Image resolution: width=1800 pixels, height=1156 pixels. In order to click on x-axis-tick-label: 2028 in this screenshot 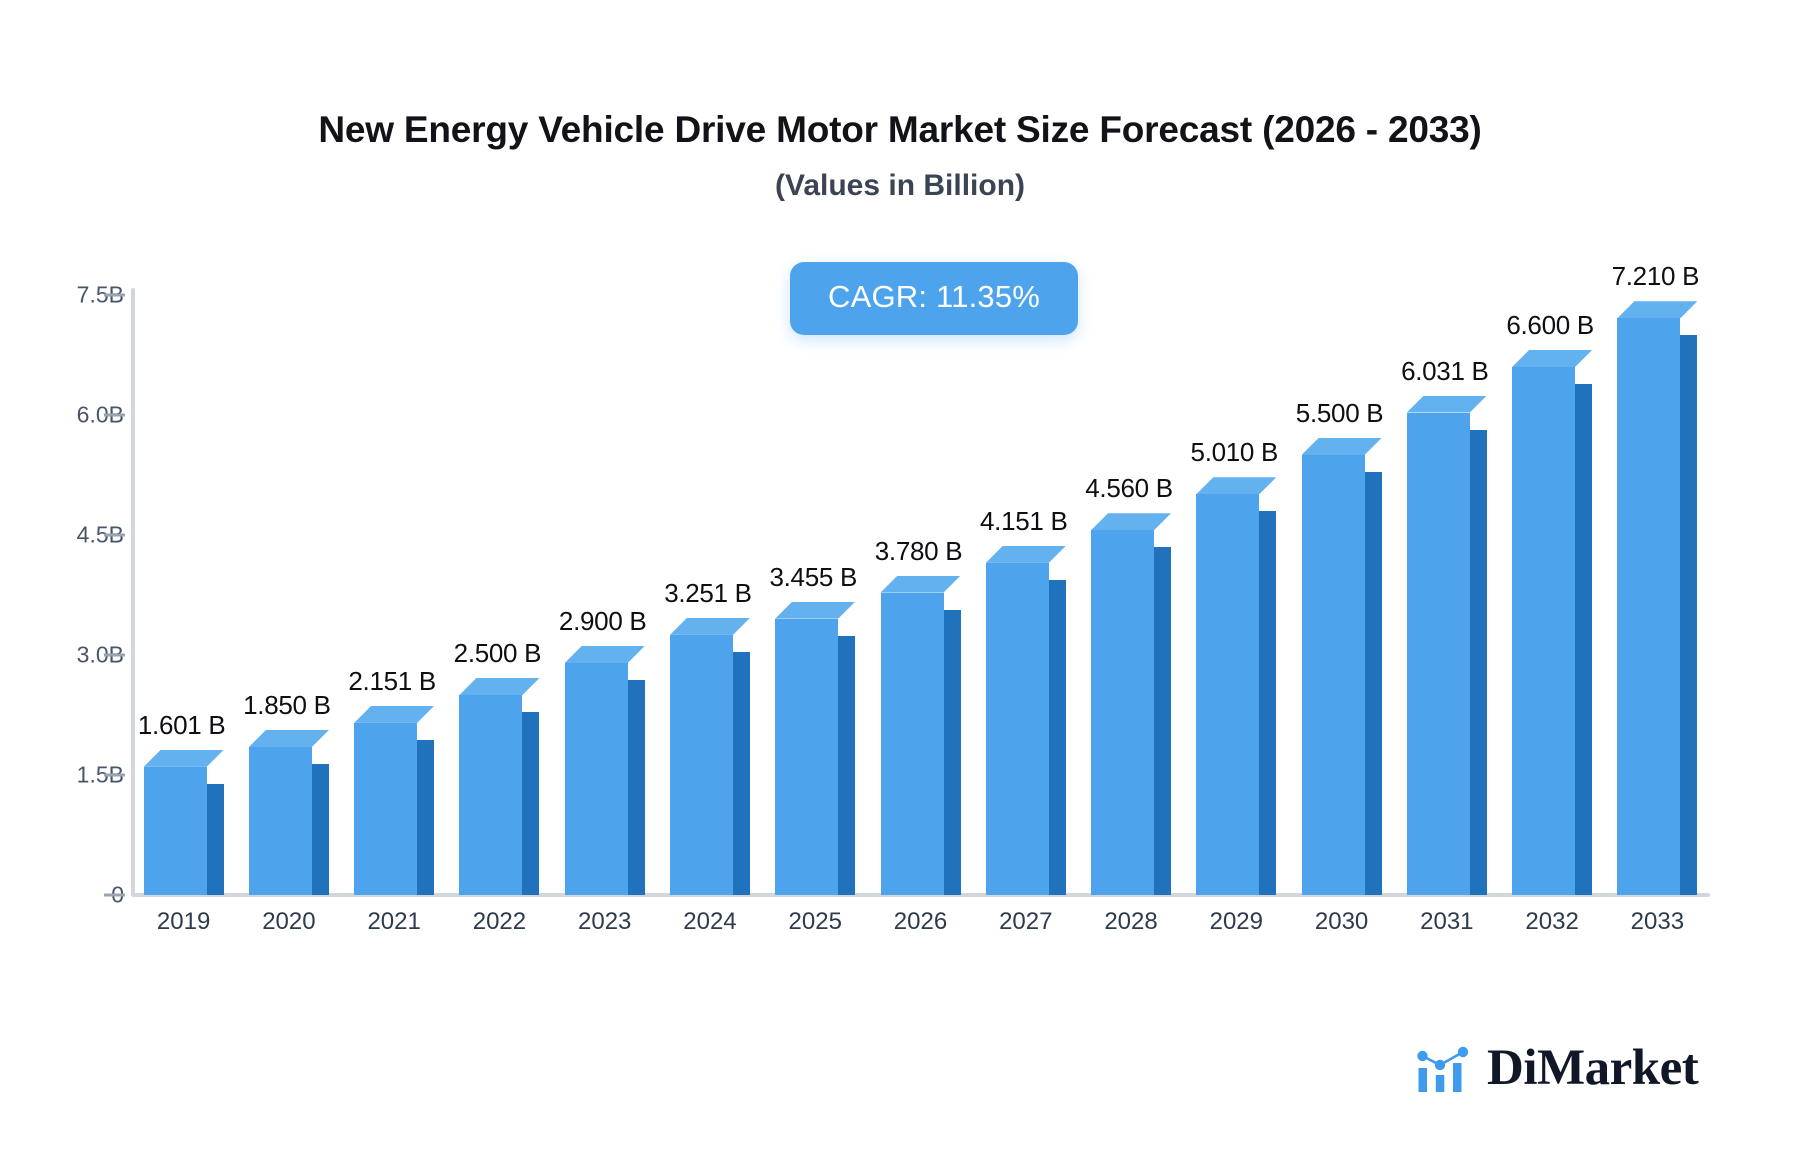, I will do `click(1131, 921)`.